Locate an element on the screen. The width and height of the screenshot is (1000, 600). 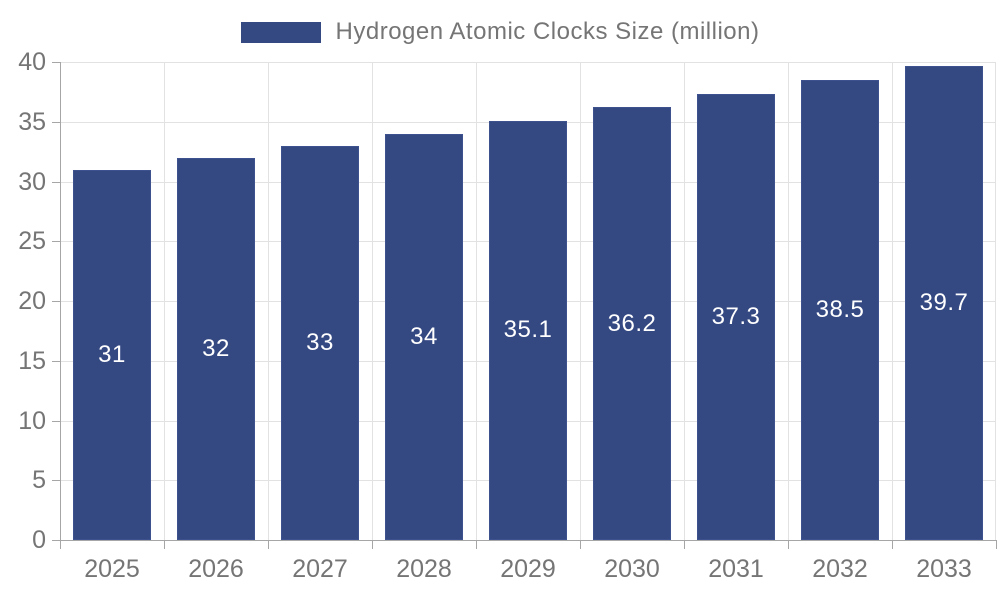
bar: 39.7 is located at coordinates (944, 302).